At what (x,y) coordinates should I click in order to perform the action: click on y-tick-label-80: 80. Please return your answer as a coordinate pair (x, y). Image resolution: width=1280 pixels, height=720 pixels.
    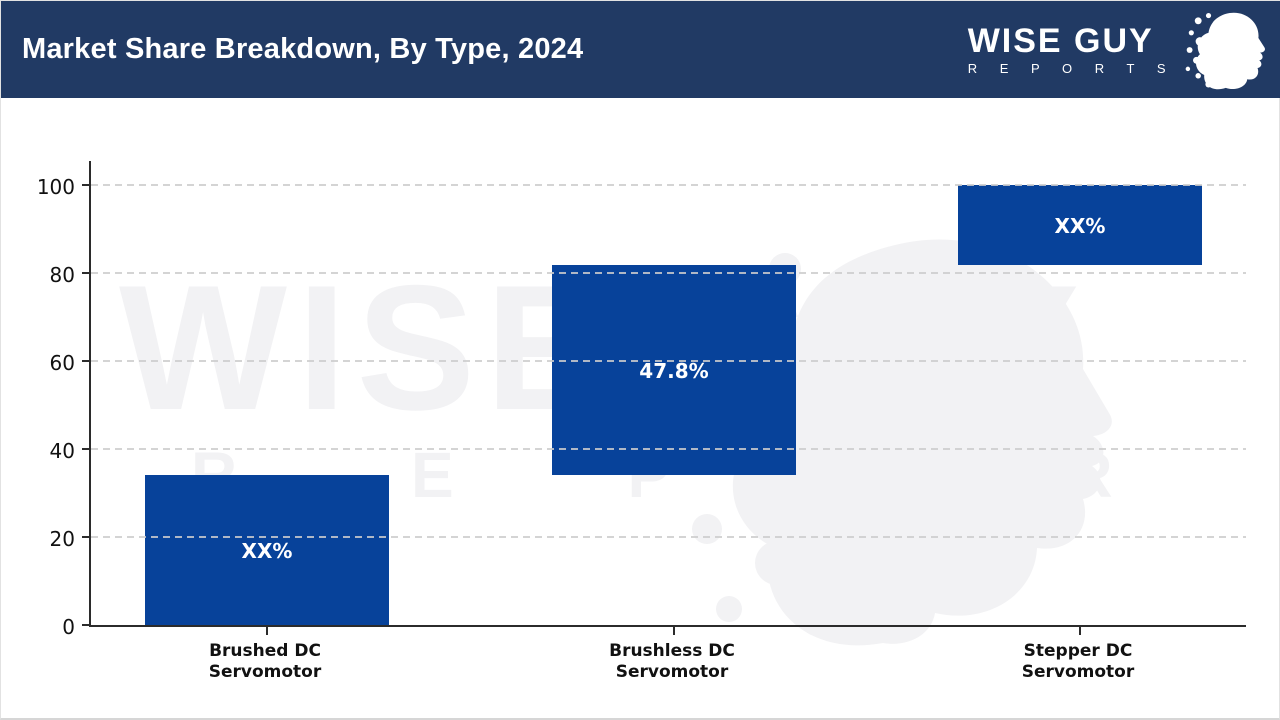
    Looking at the image, I should click on (62, 275).